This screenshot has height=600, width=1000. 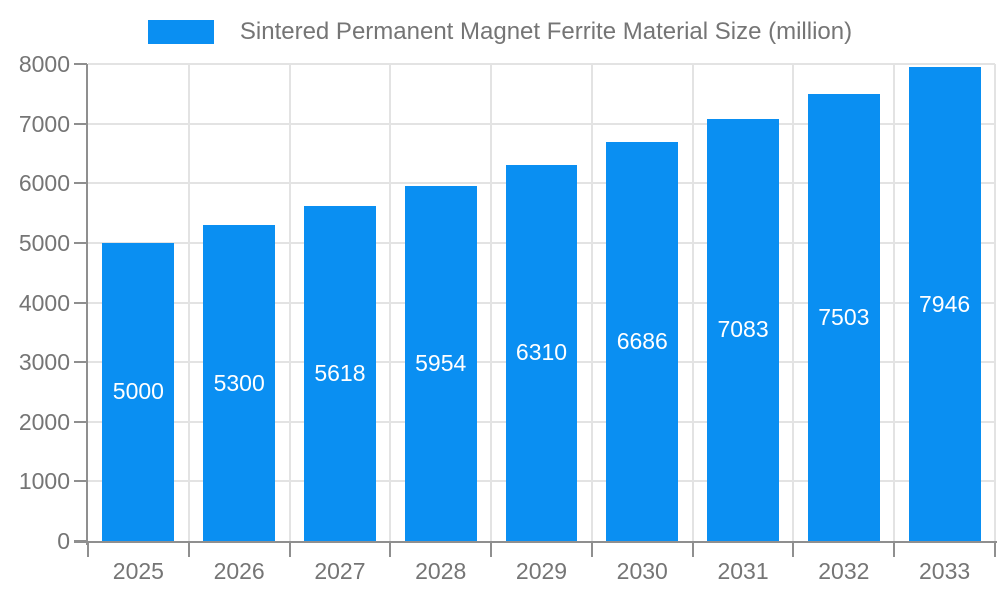 I want to click on bar-2027: 5618, so click(x=339, y=373).